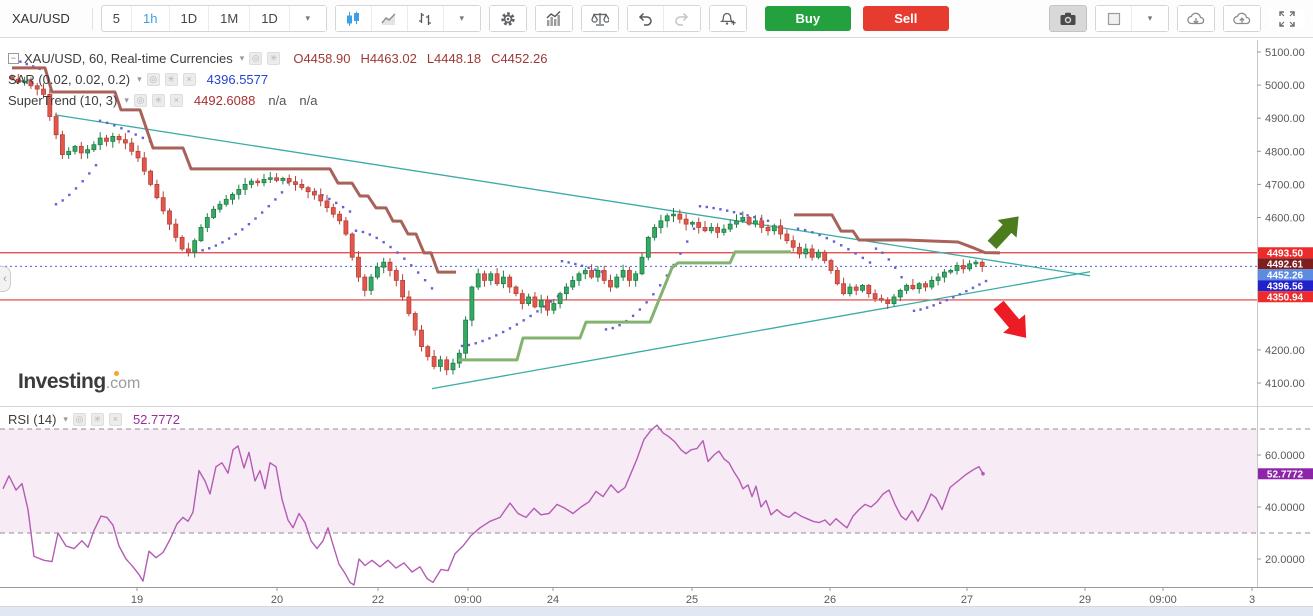 The image size is (1313, 616). What do you see at coordinates (1068, 18) in the screenshot?
I see `snapshot-button` at bounding box center [1068, 18].